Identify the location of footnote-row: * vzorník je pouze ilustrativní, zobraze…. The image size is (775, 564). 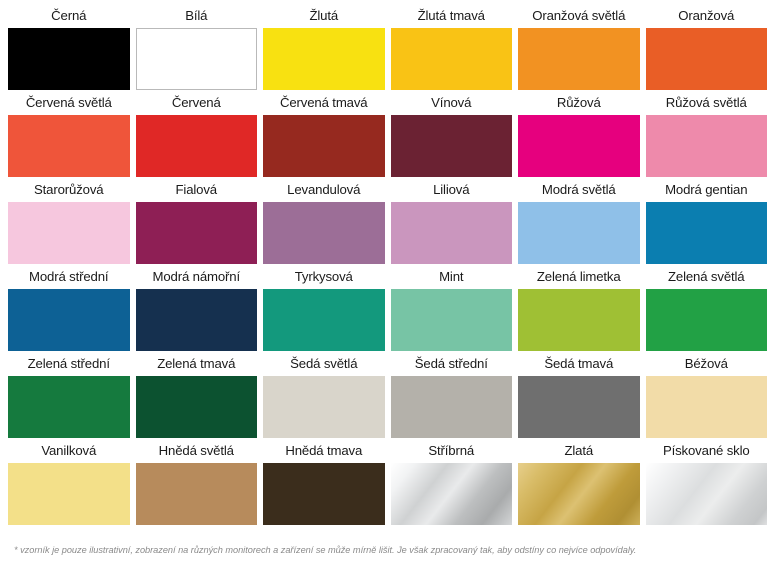
(387, 554).